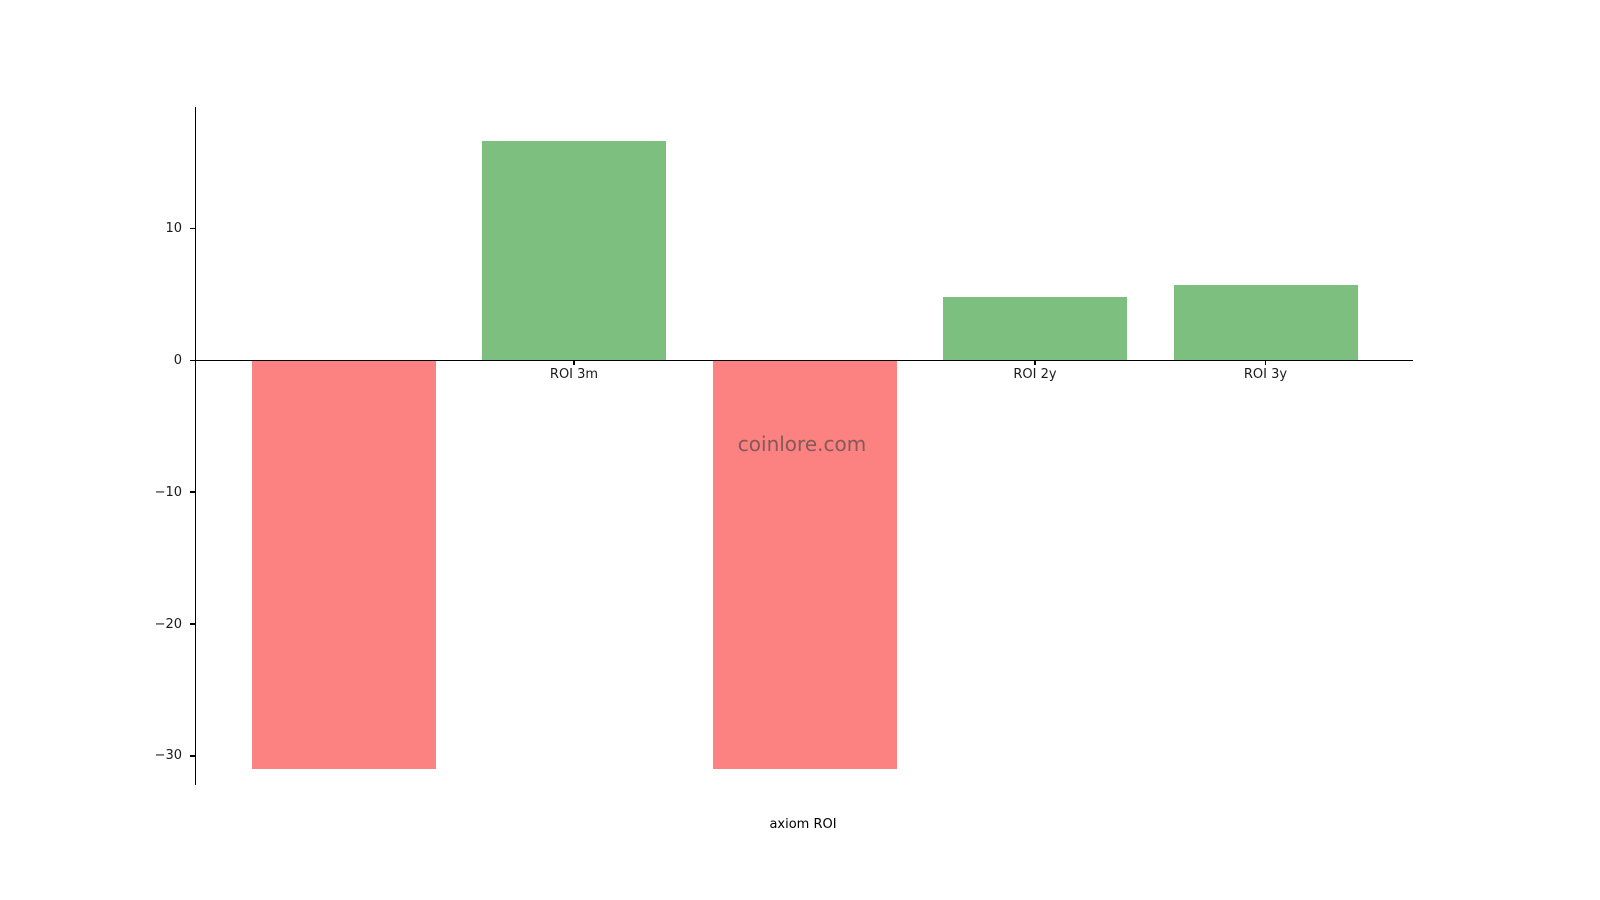 This screenshot has width=1600, height=900. What do you see at coordinates (803, 824) in the screenshot?
I see `x-axis-title: axiom ROI` at bounding box center [803, 824].